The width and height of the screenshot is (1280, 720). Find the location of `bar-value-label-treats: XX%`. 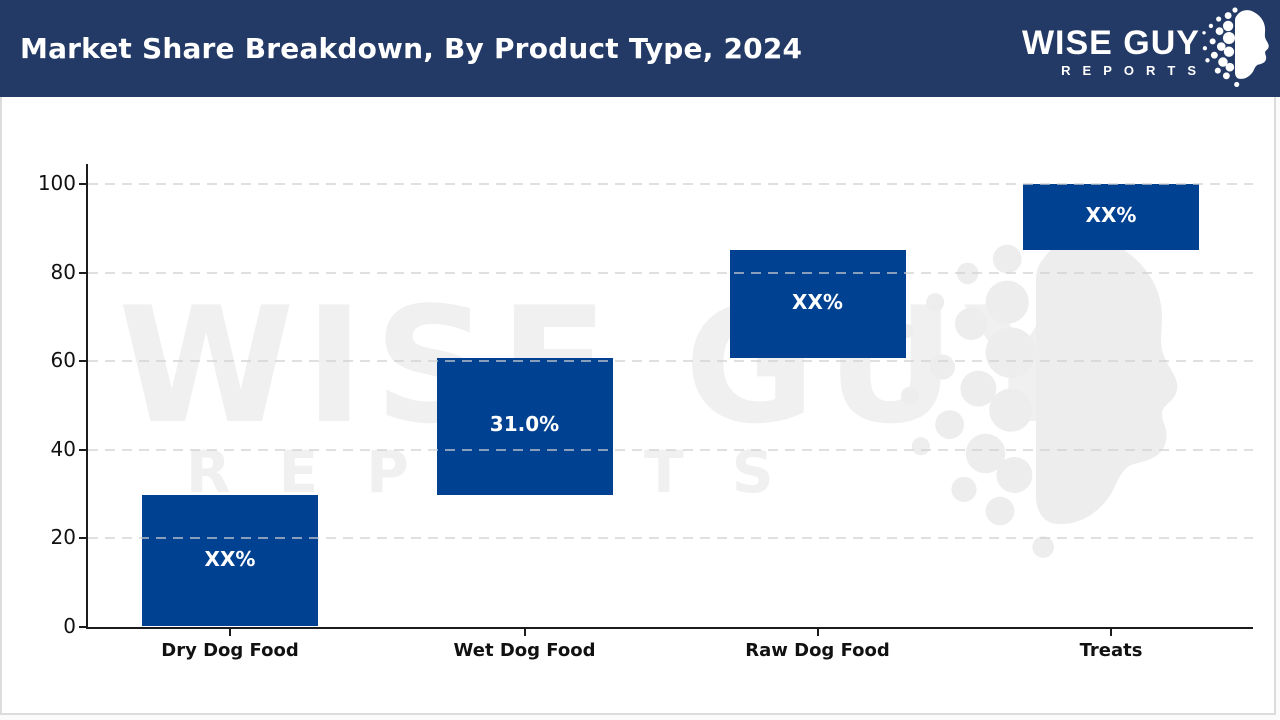

bar-value-label-treats: XX% is located at coordinates (1111, 215).